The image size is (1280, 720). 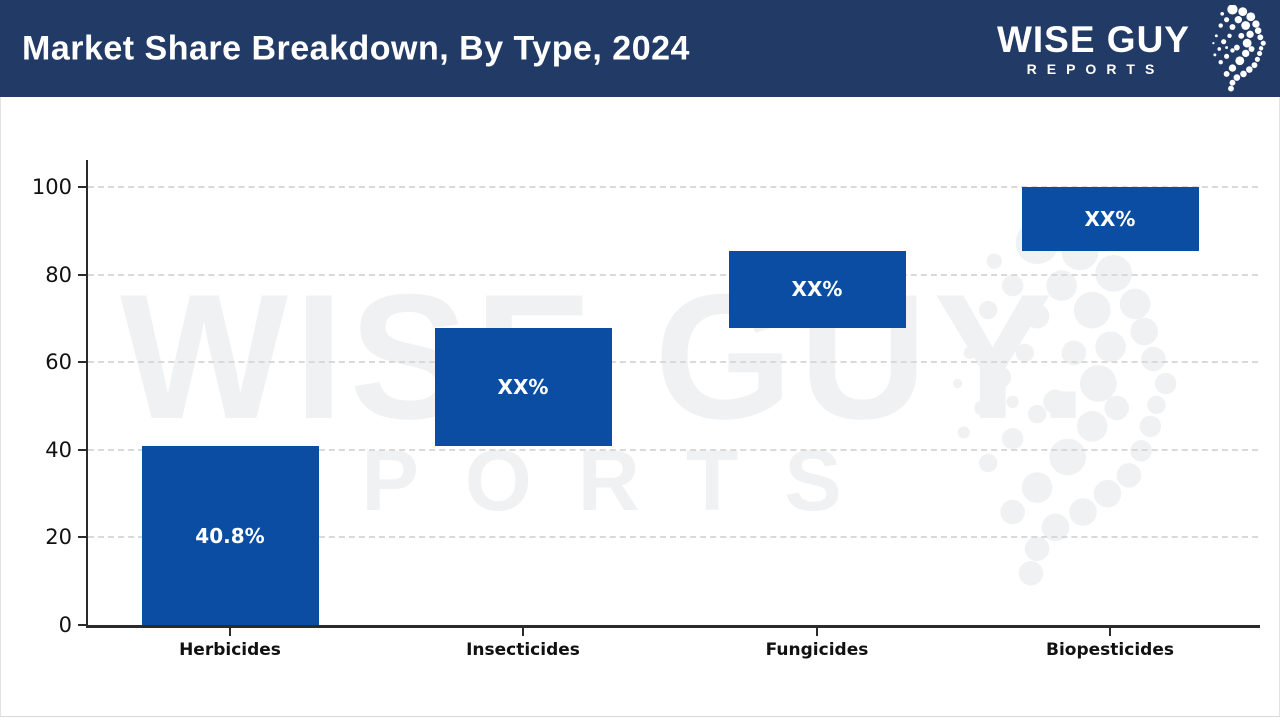 I want to click on wiseguy-logo-line1: WISE GUY, so click(x=1093, y=39).